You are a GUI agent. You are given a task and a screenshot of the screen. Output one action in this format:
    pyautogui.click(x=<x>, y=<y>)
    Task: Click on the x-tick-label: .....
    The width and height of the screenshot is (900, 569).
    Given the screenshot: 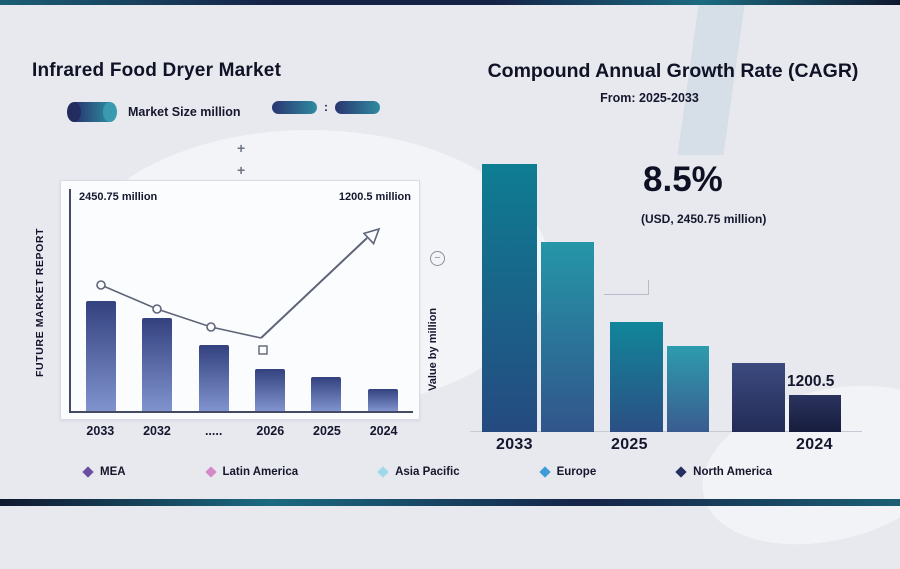 What is the action you would take?
    pyautogui.click(x=213, y=431)
    